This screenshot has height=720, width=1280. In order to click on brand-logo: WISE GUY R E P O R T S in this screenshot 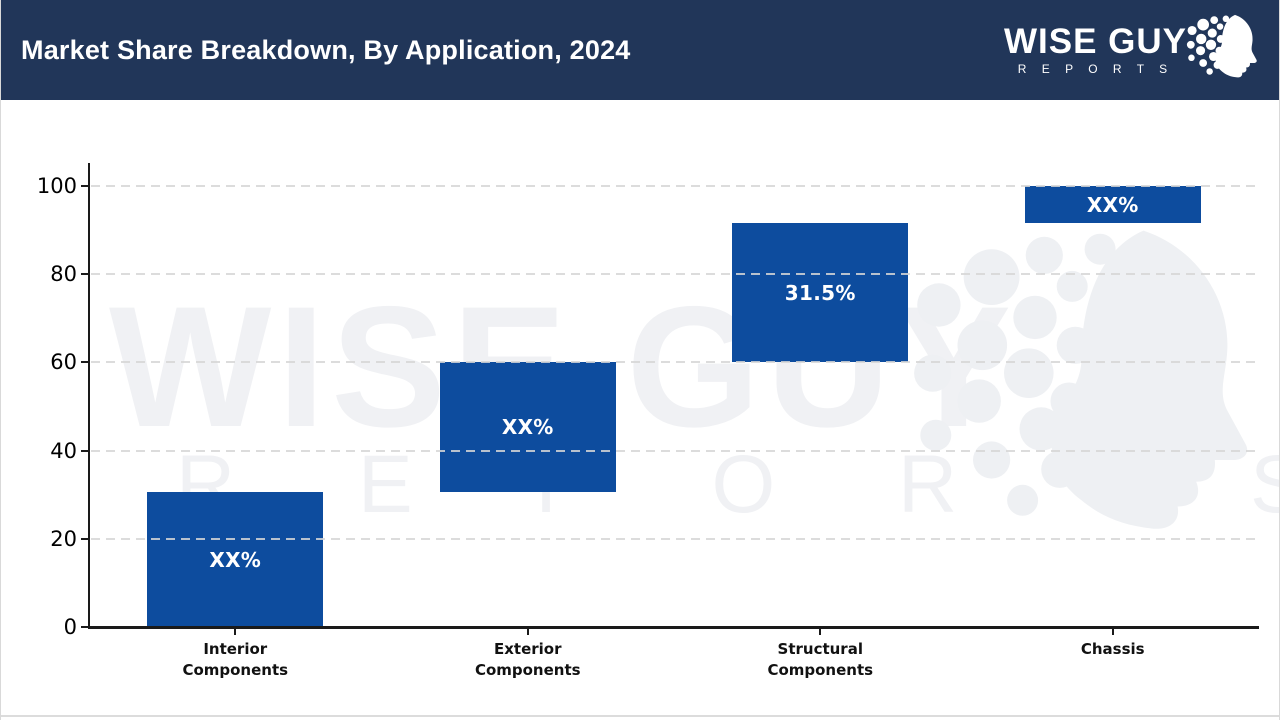, I will do `click(1132, 50)`.